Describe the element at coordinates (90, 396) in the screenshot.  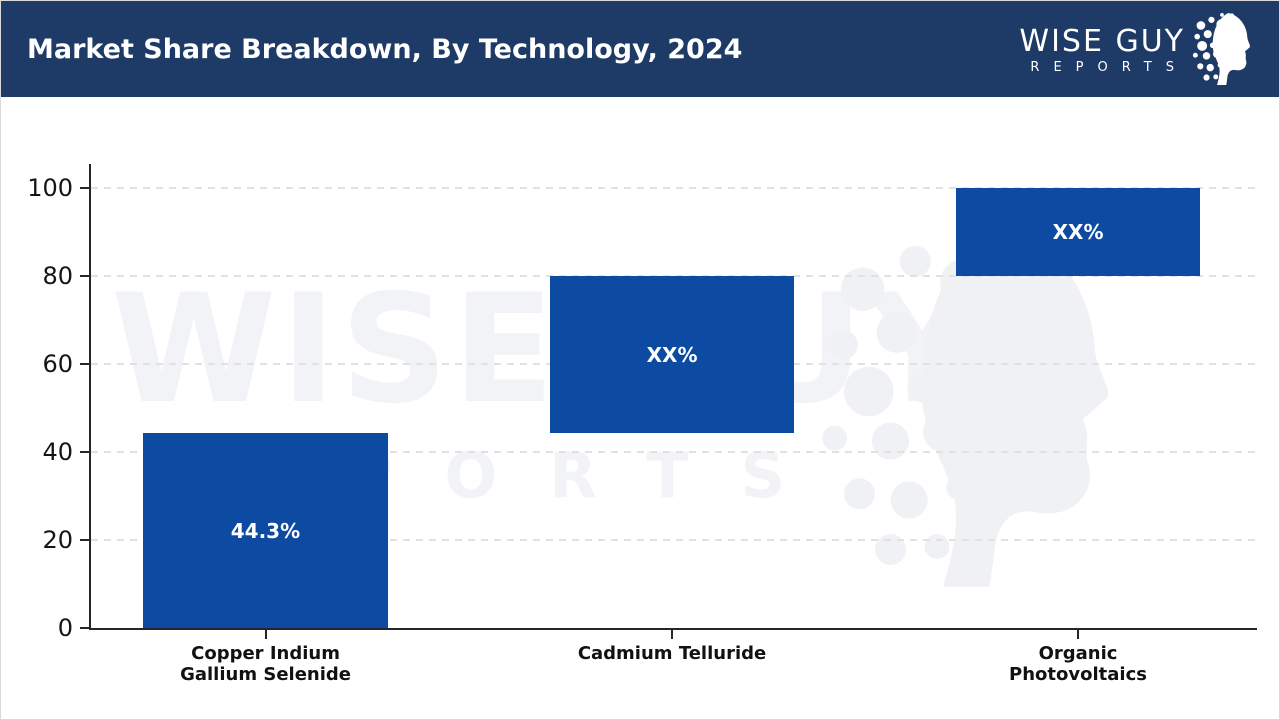
I see `y-axis-spine` at that location.